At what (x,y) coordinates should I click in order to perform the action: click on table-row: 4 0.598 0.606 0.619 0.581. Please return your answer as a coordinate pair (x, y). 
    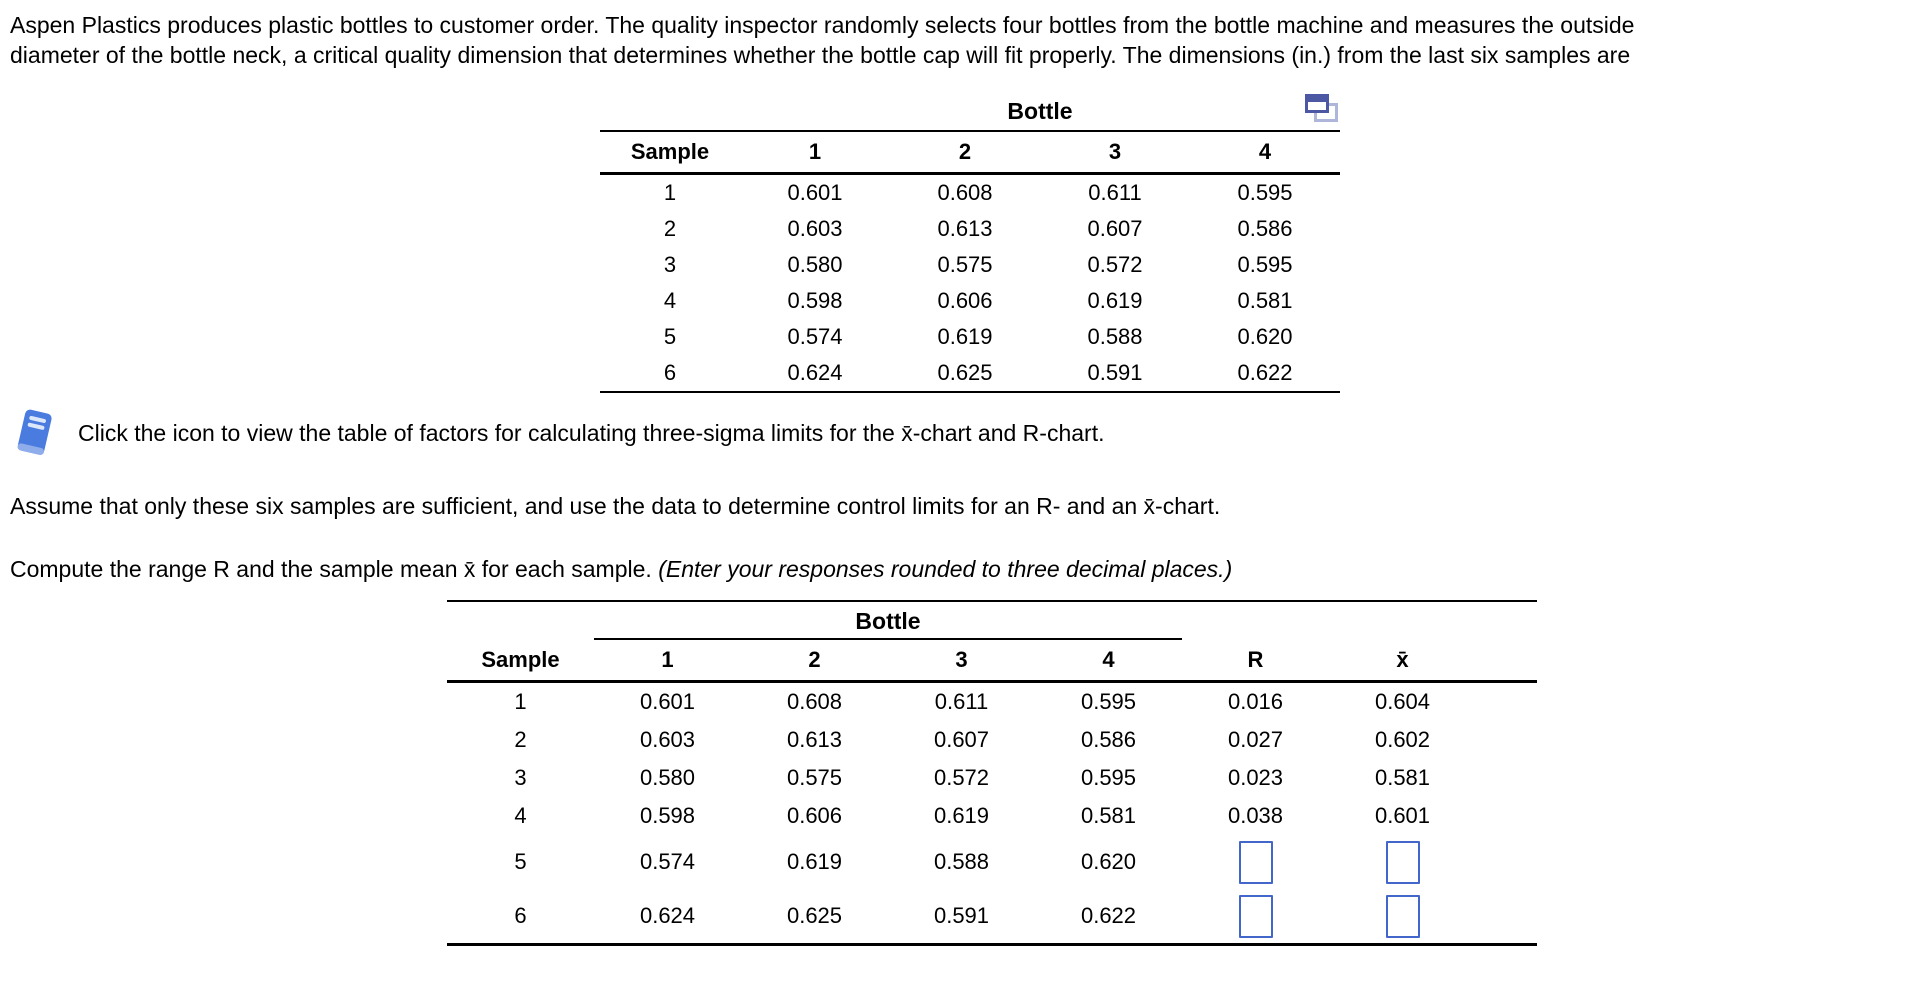
    Looking at the image, I should click on (970, 301).